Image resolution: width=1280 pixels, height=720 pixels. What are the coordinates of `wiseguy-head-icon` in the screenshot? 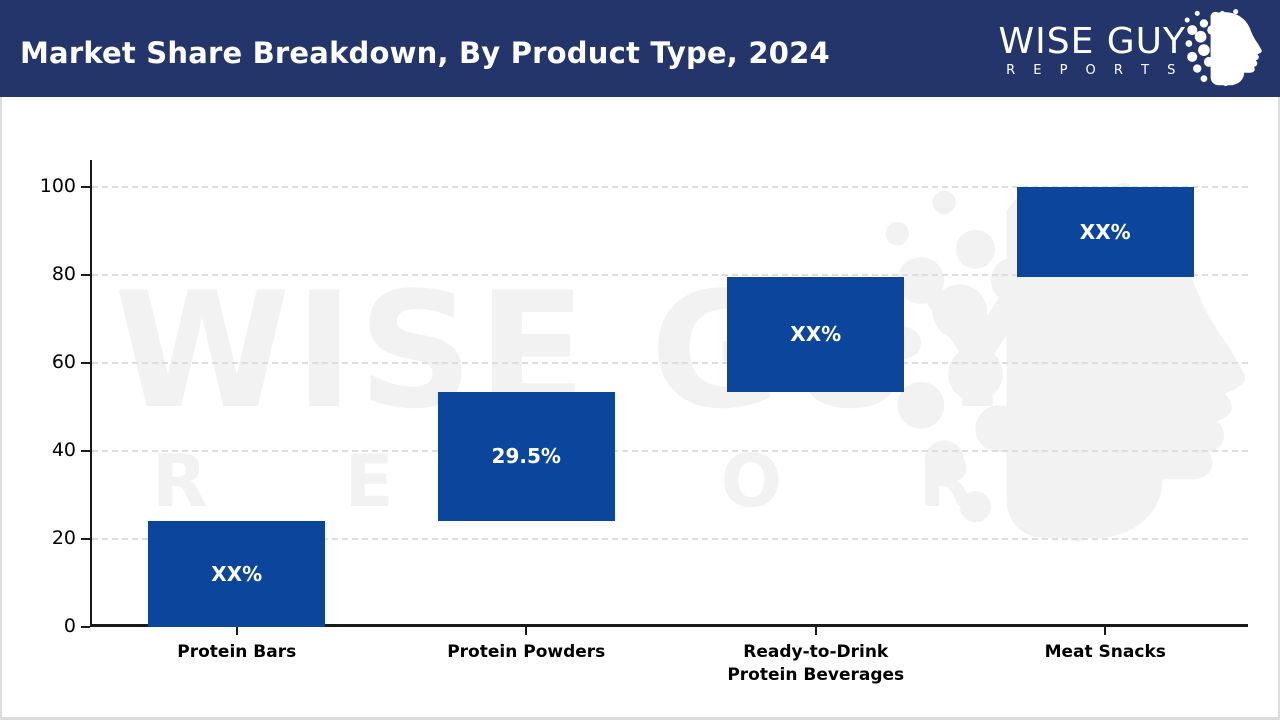 It's located at (1223, 47).